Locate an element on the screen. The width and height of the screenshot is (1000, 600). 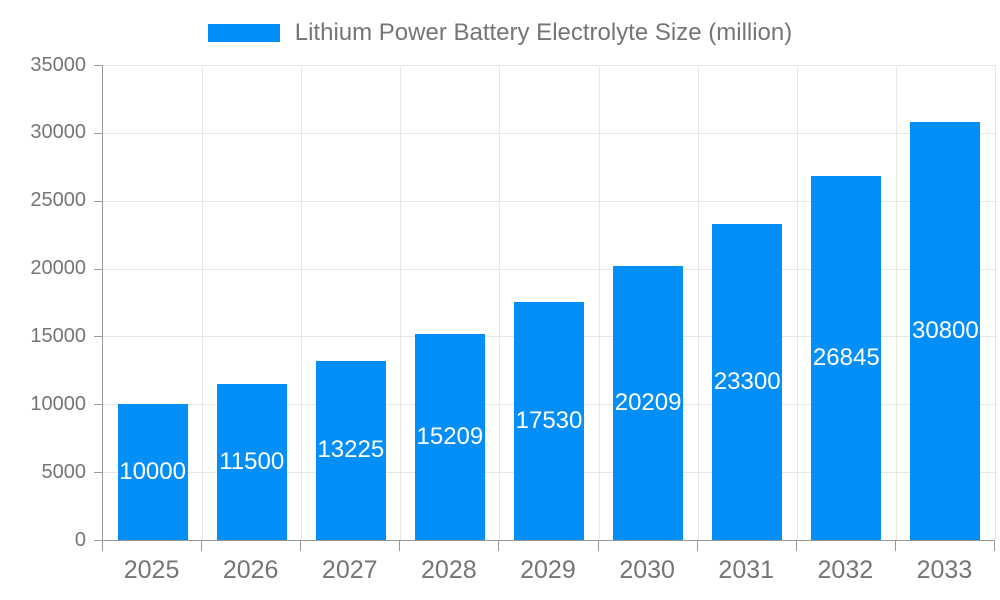
bar: 23300 is located at coordinates (747, 381).